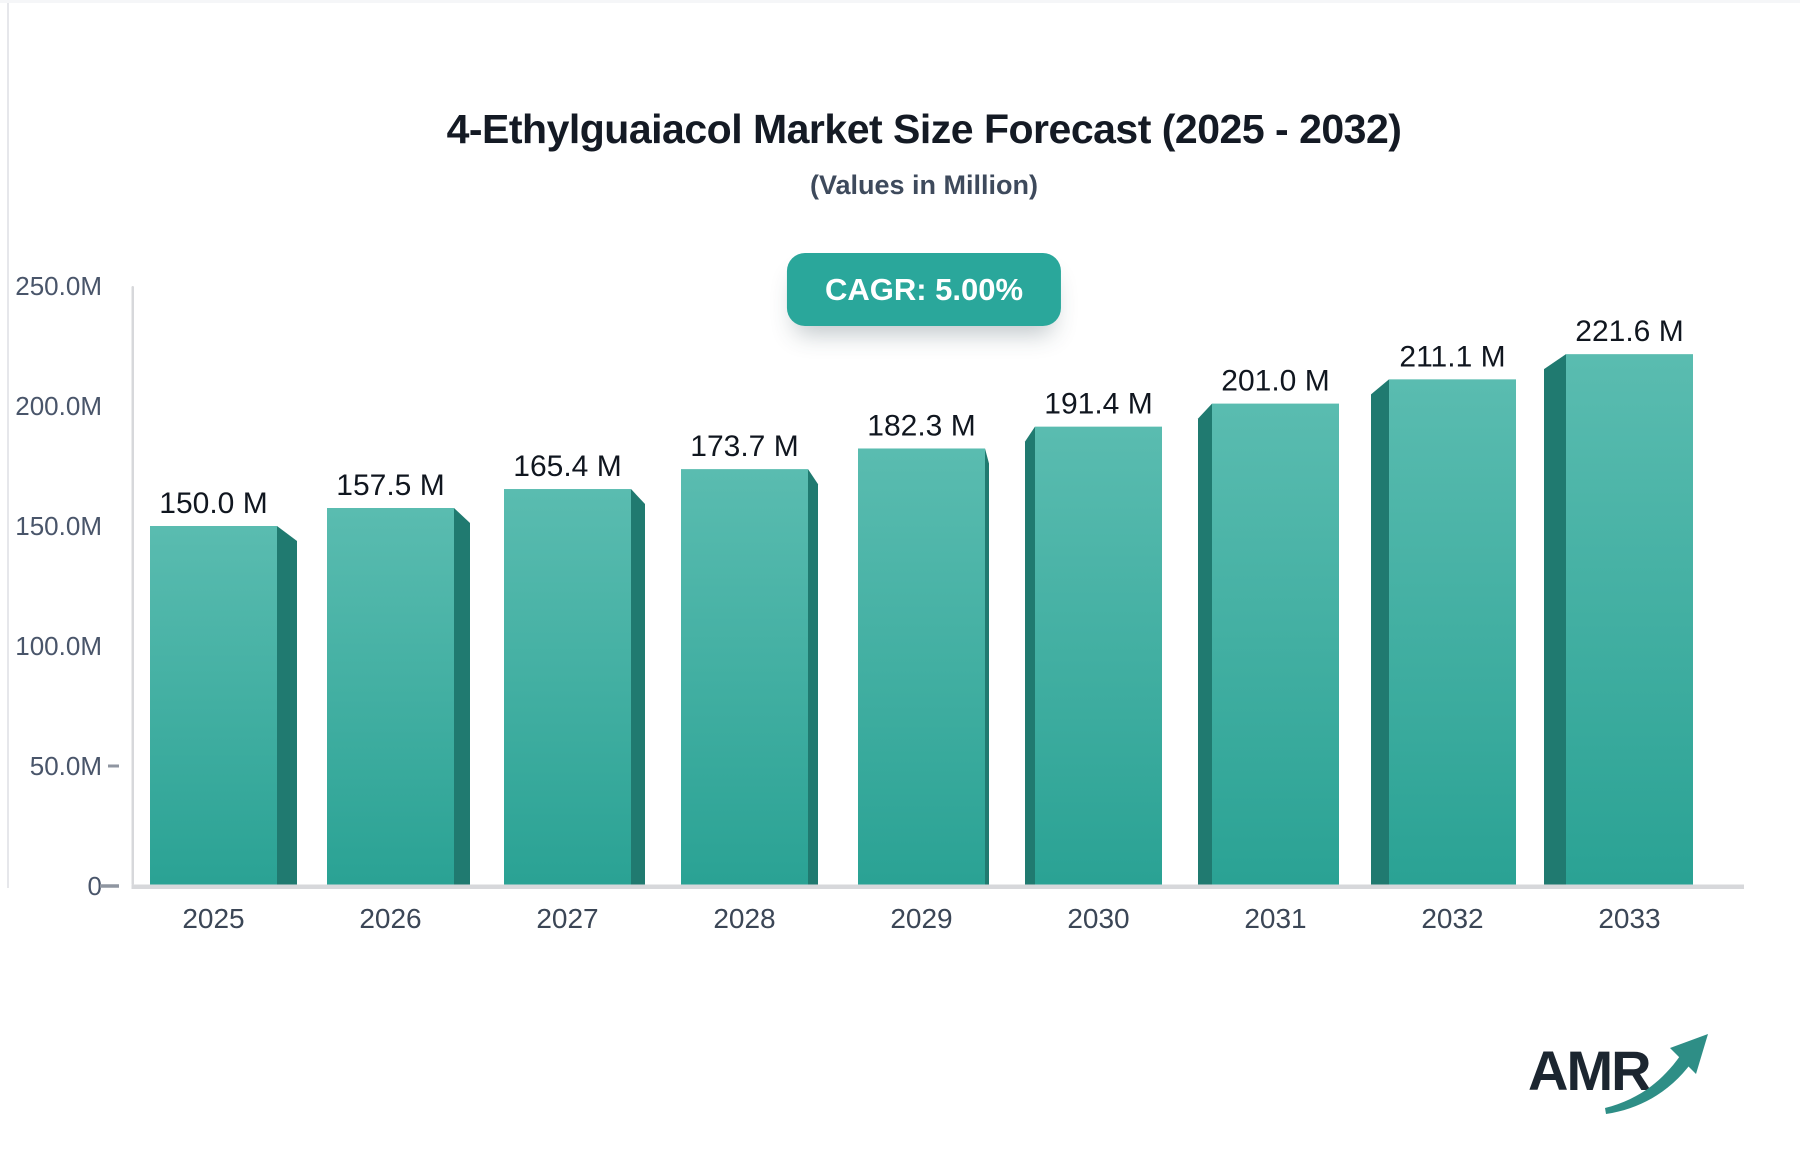  Describe the element at coordinates (58, 286) in the screenshot. I see `y-tick-label-250.0M: 250.0M` at that location.